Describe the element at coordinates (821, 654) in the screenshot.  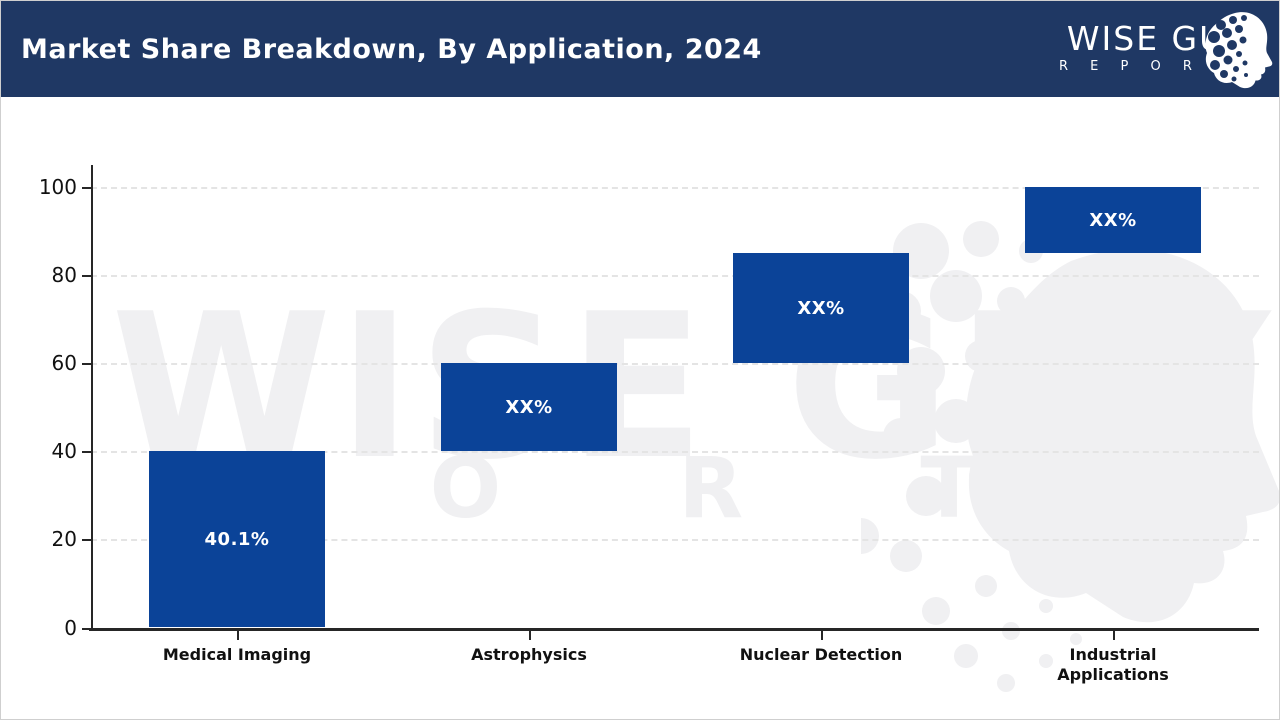
I see `x-axis-label: Nuclear Detection` at that location.